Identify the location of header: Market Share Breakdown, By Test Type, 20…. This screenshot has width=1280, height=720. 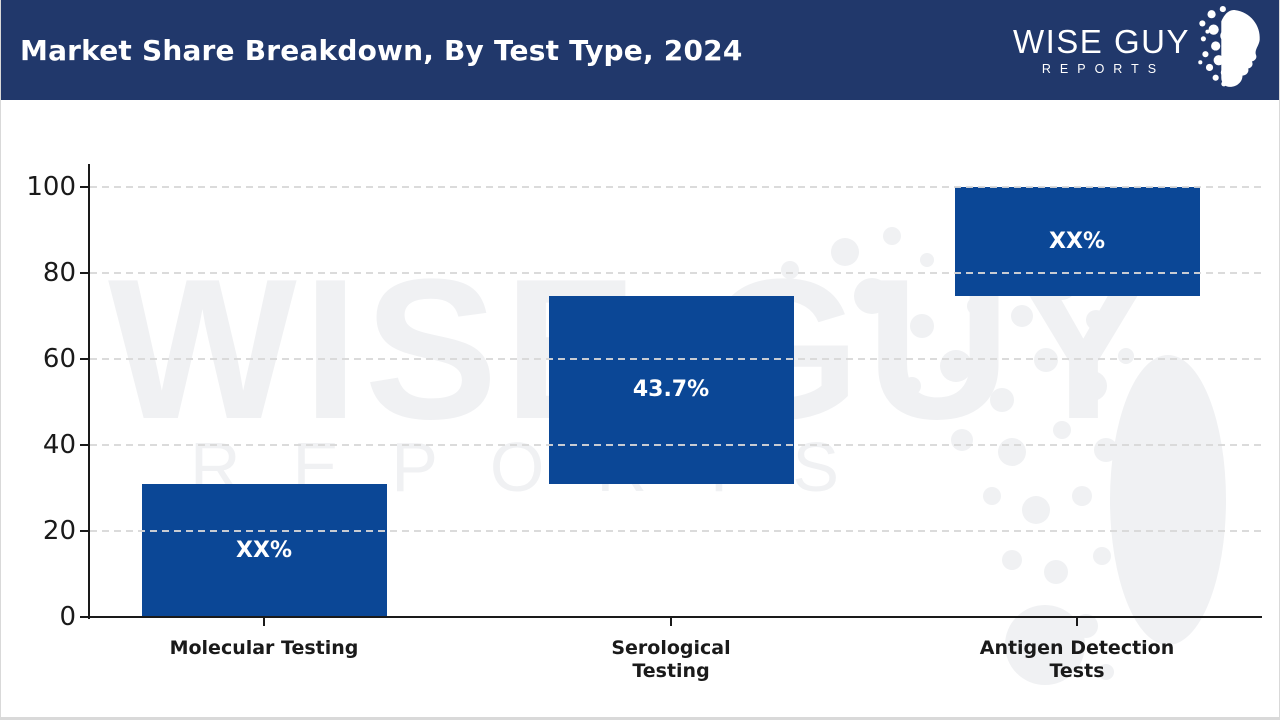
(640, 50).